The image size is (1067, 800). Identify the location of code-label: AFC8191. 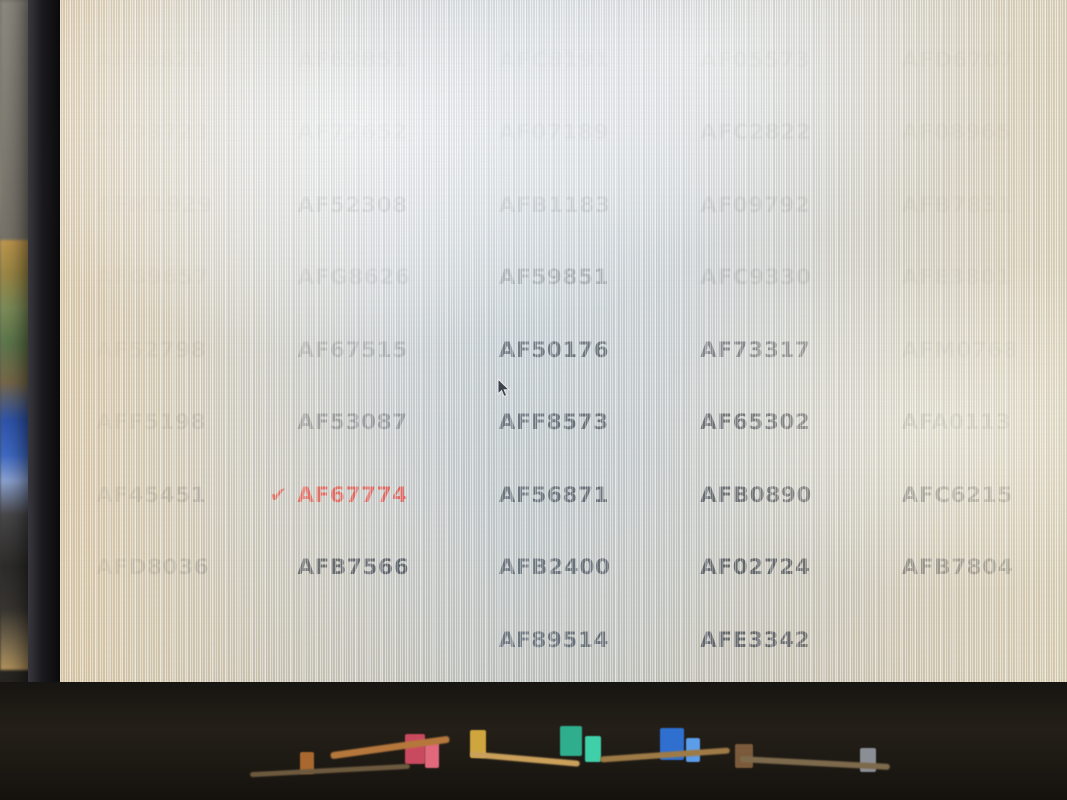
(554, 60).